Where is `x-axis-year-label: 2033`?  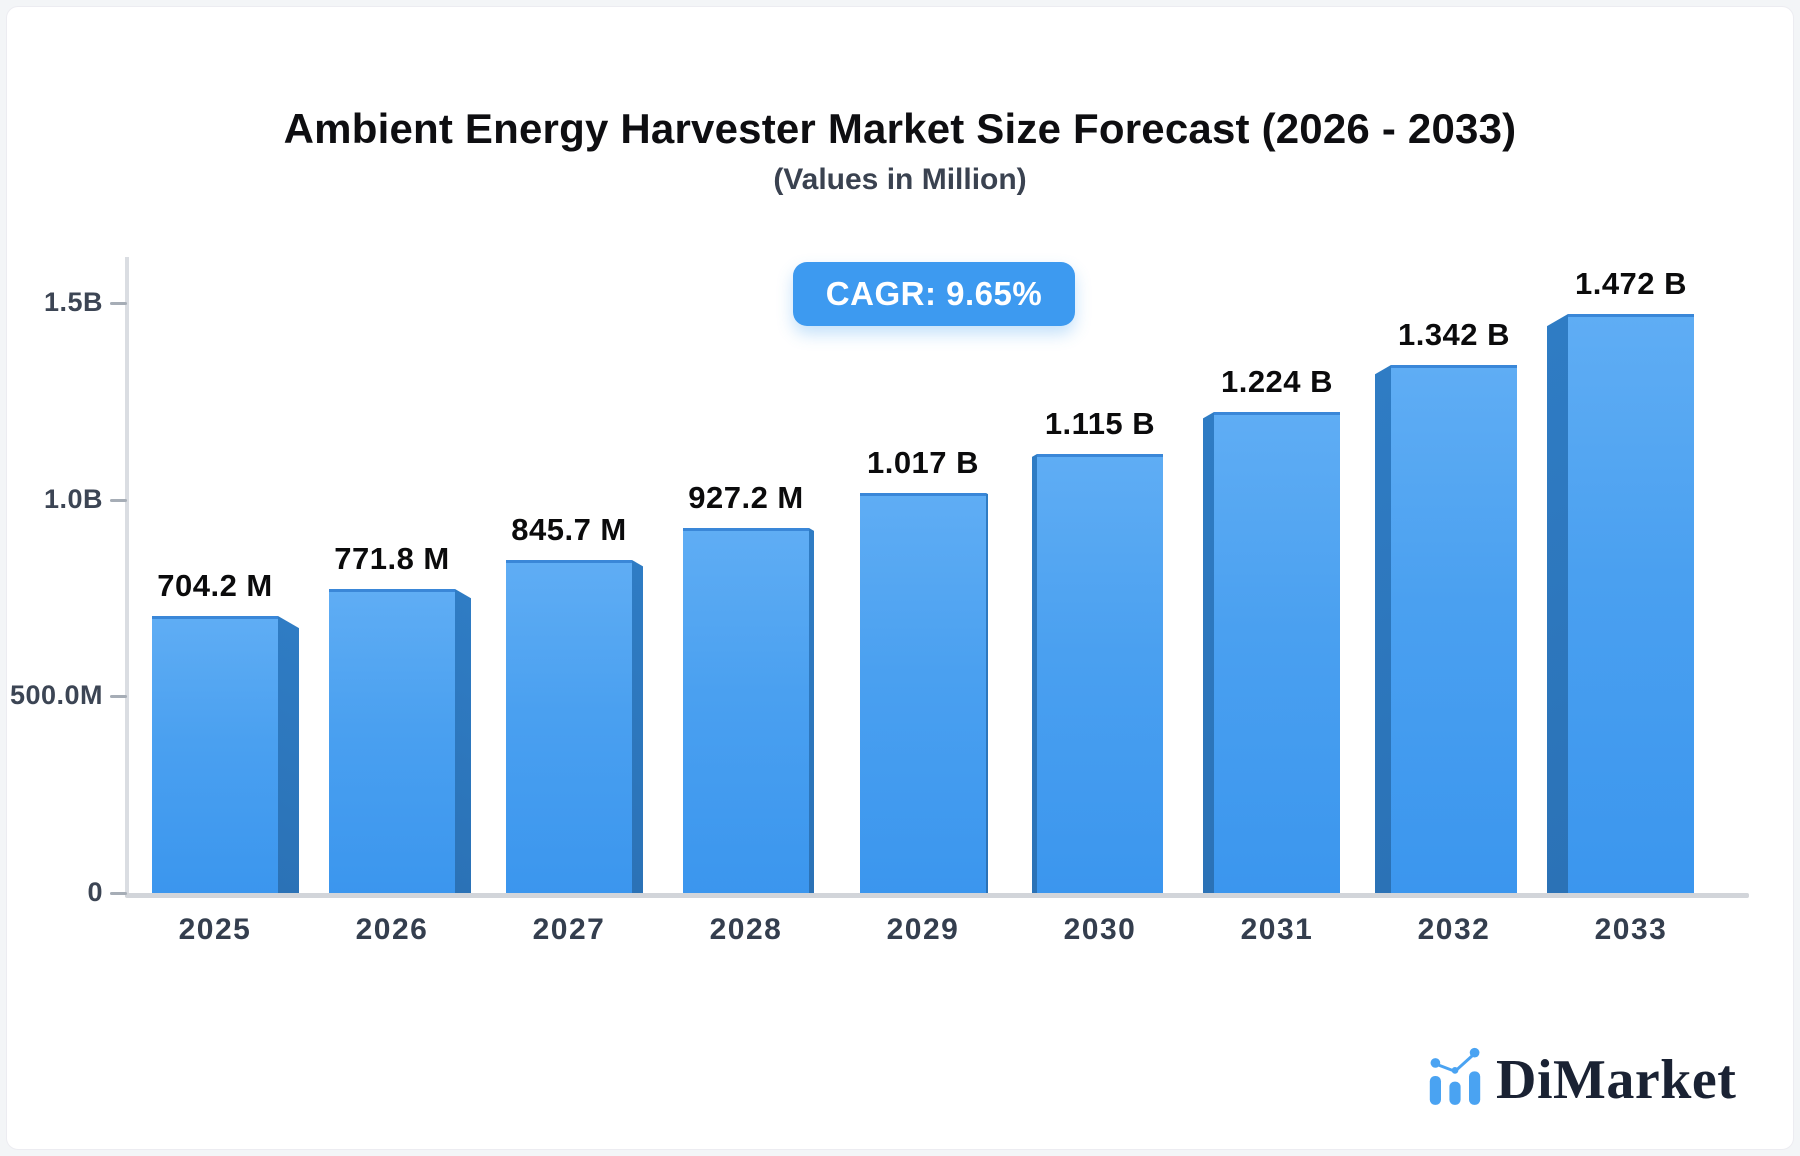 x-axis-year-label: 2033 is located at coordinates (1631, 929).